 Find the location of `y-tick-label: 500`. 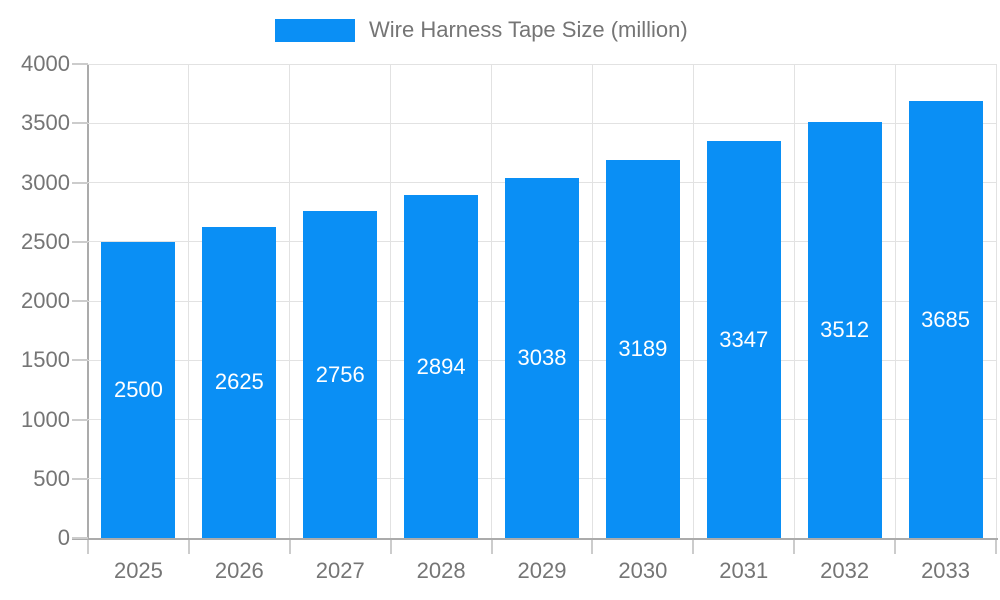

y-tick-label: 500 is located at coordinates (51, 478).